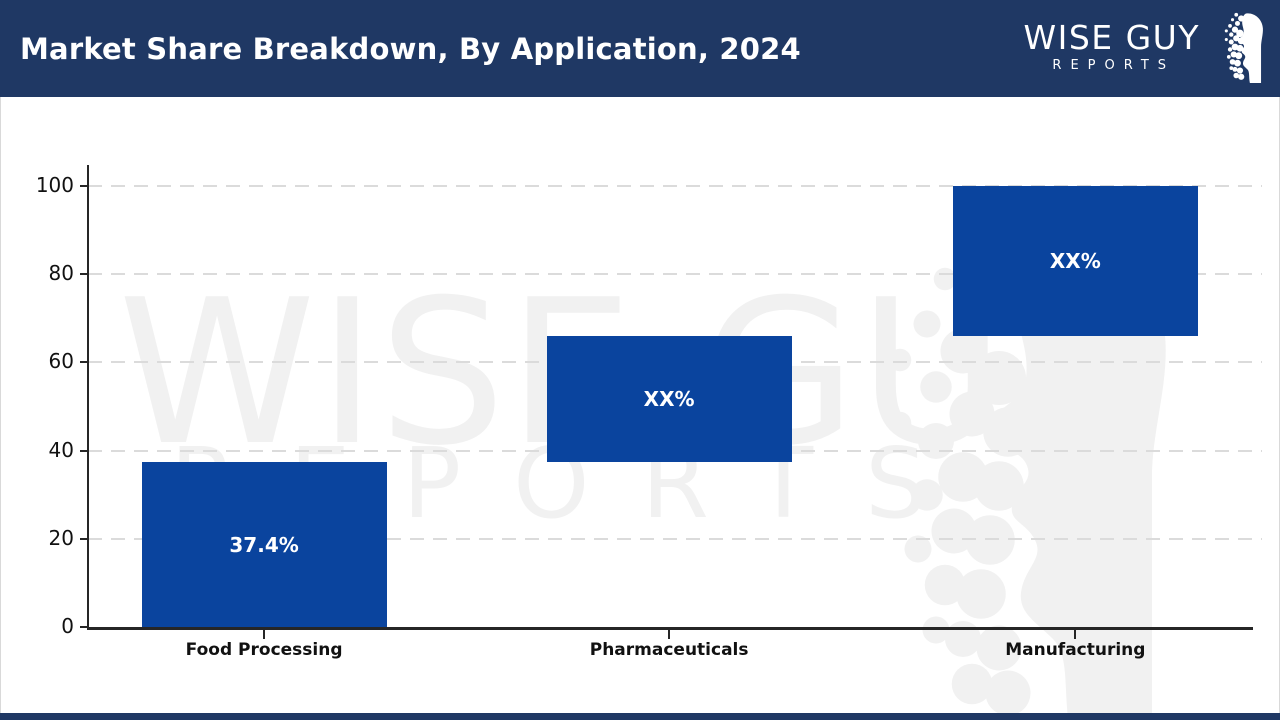 The image size is (1280, 720). Describe the element at coordinates (61, 273) in the screenshot. I see `y-tick-label: 80` at that location.